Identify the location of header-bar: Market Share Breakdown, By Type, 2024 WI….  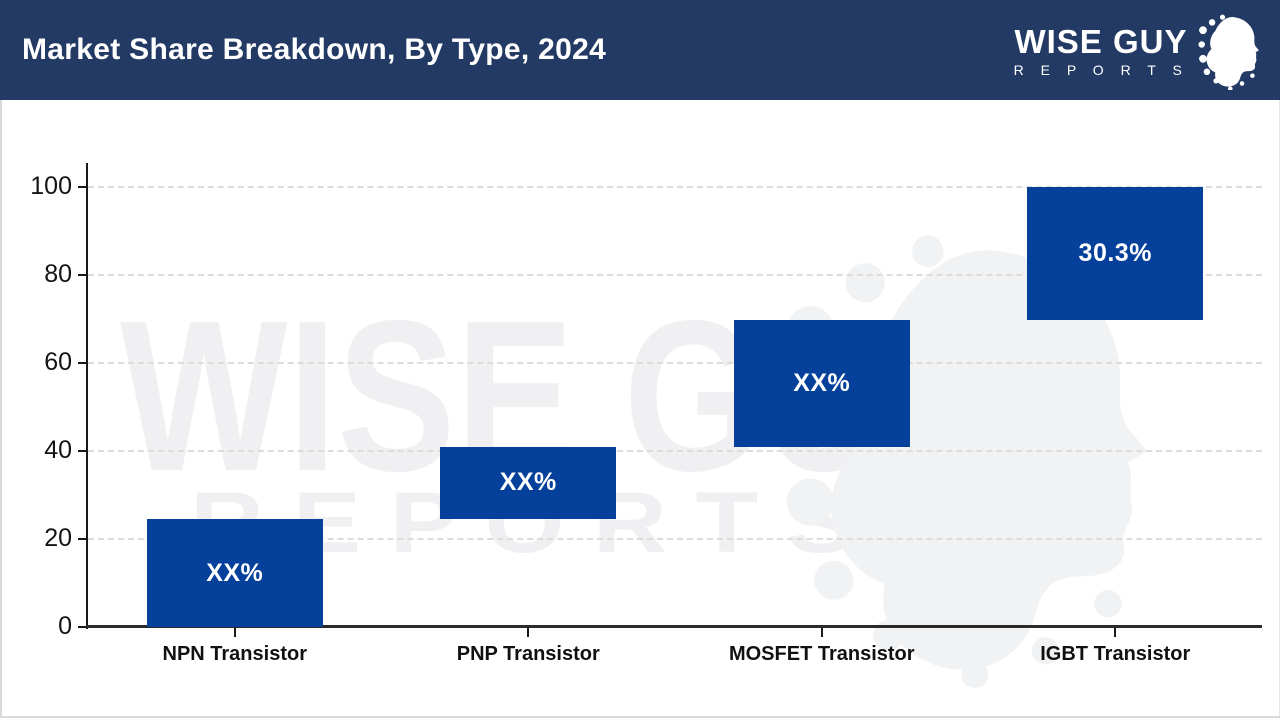
(640, 50).